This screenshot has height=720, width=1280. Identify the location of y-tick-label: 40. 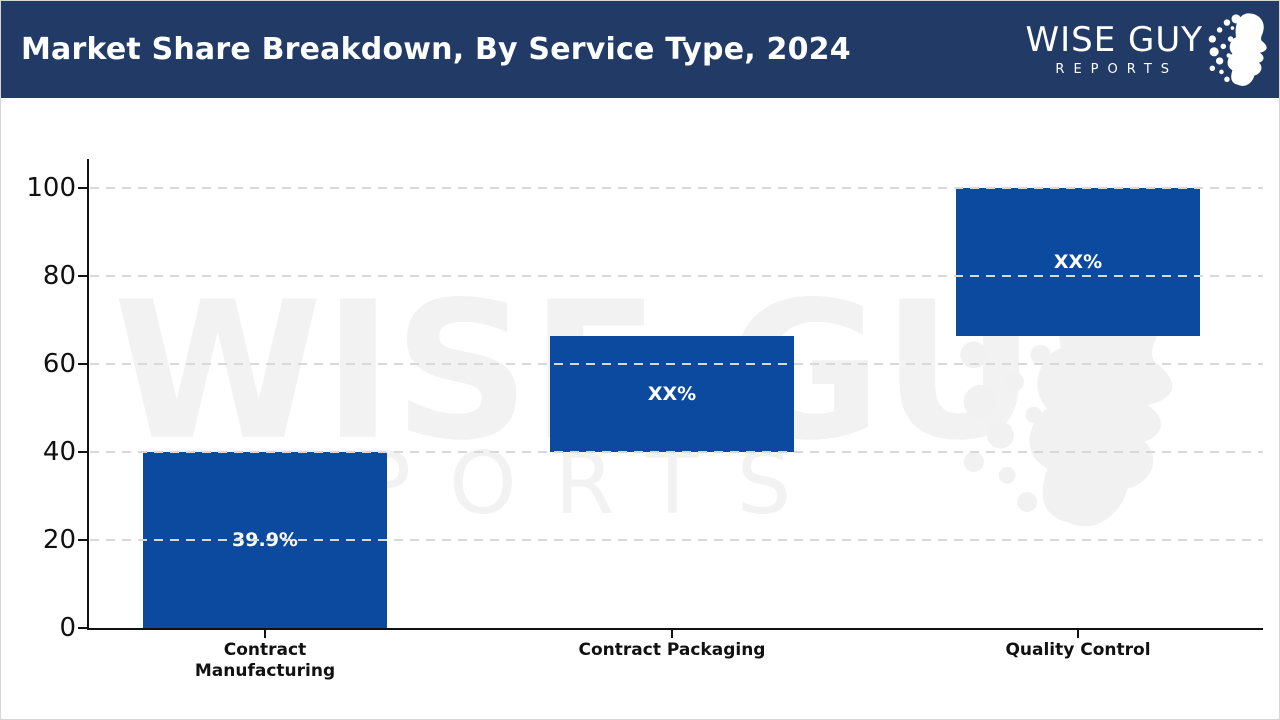
(59, 452).